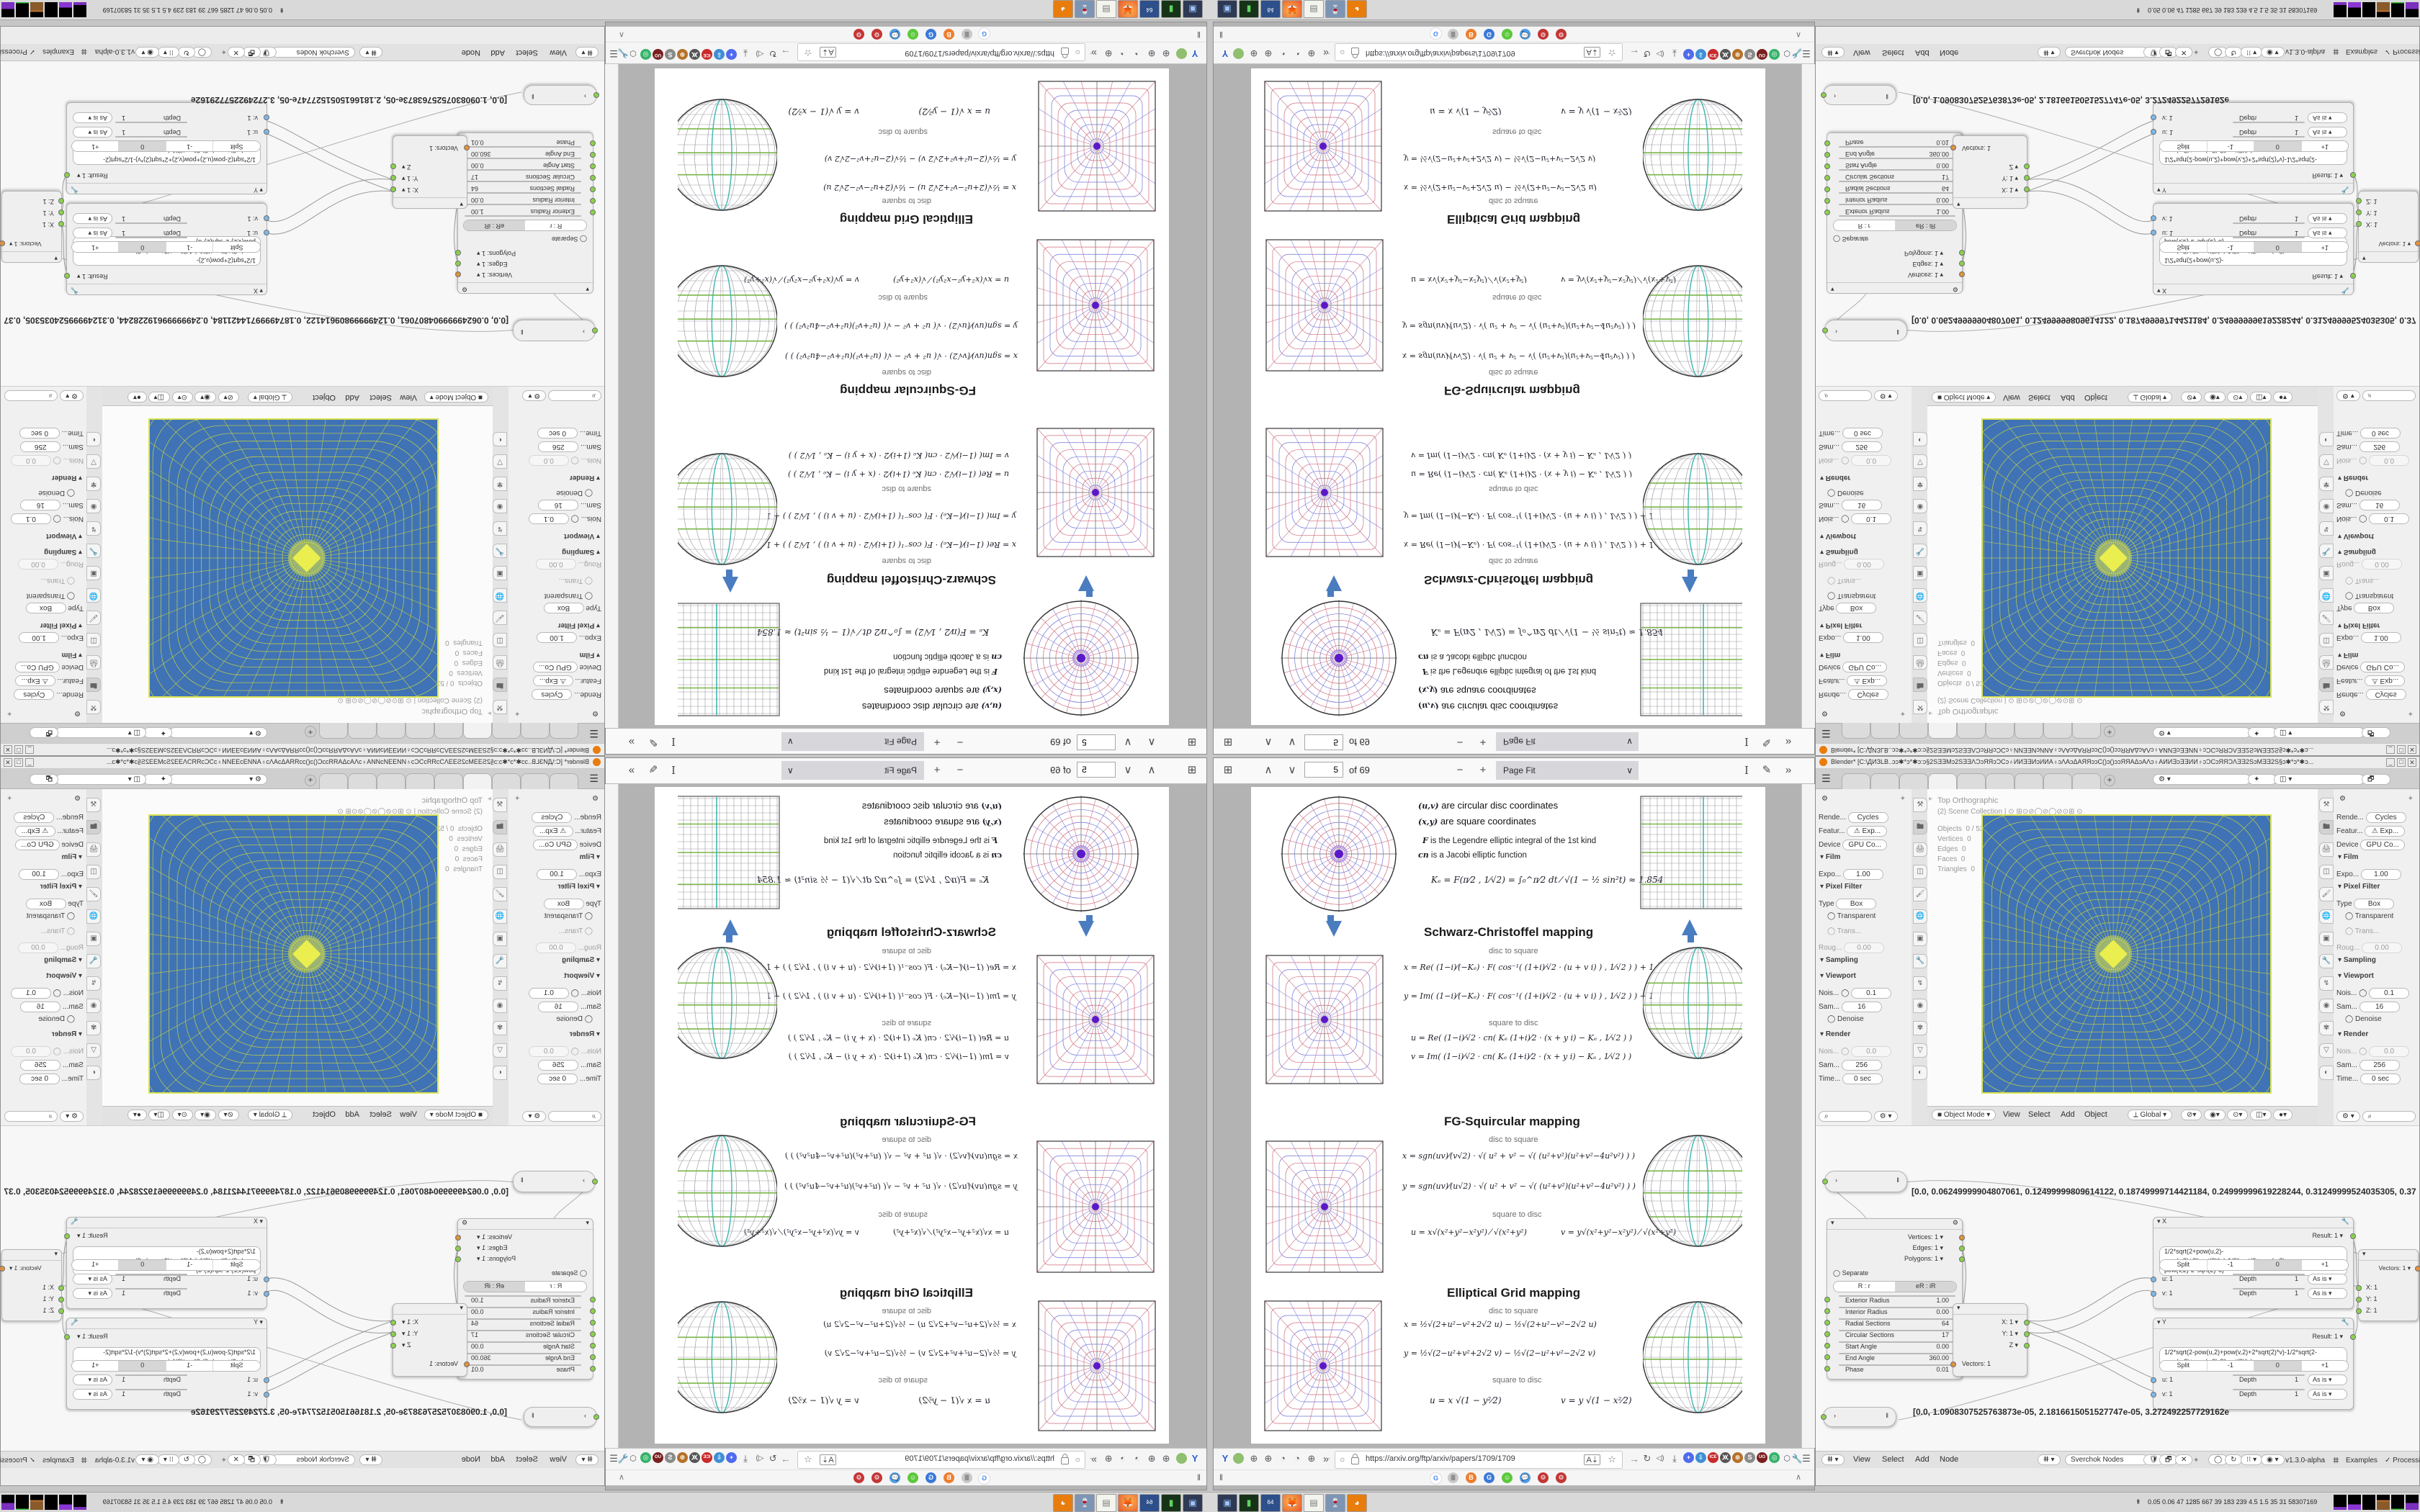  Describe the element at coordinates (1342, 53) in the screenshot. I see `shield-icon: ○` at that location.